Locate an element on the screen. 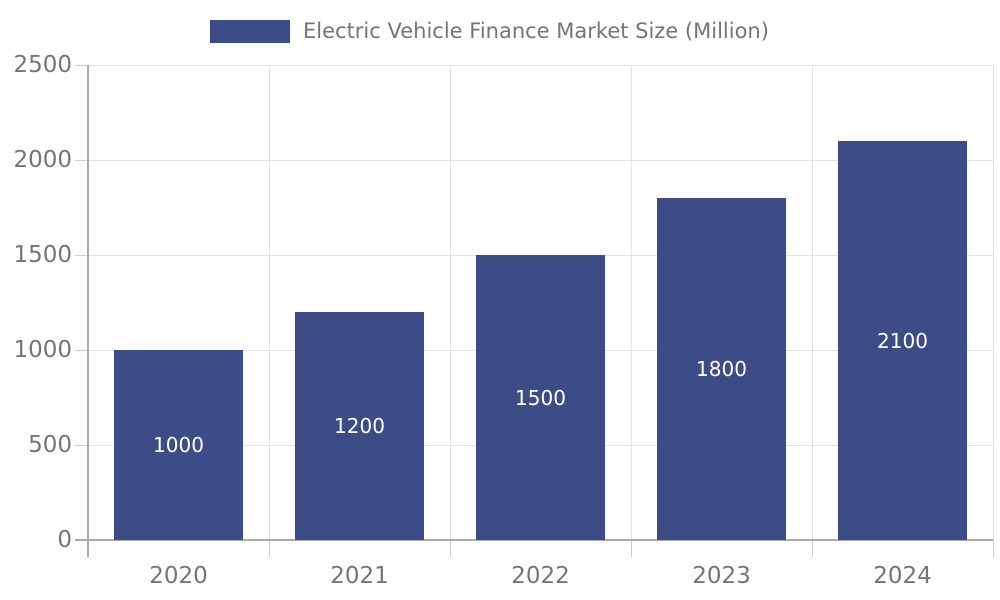  y-tick-label: 2500 is located at coordinates (42, 65).